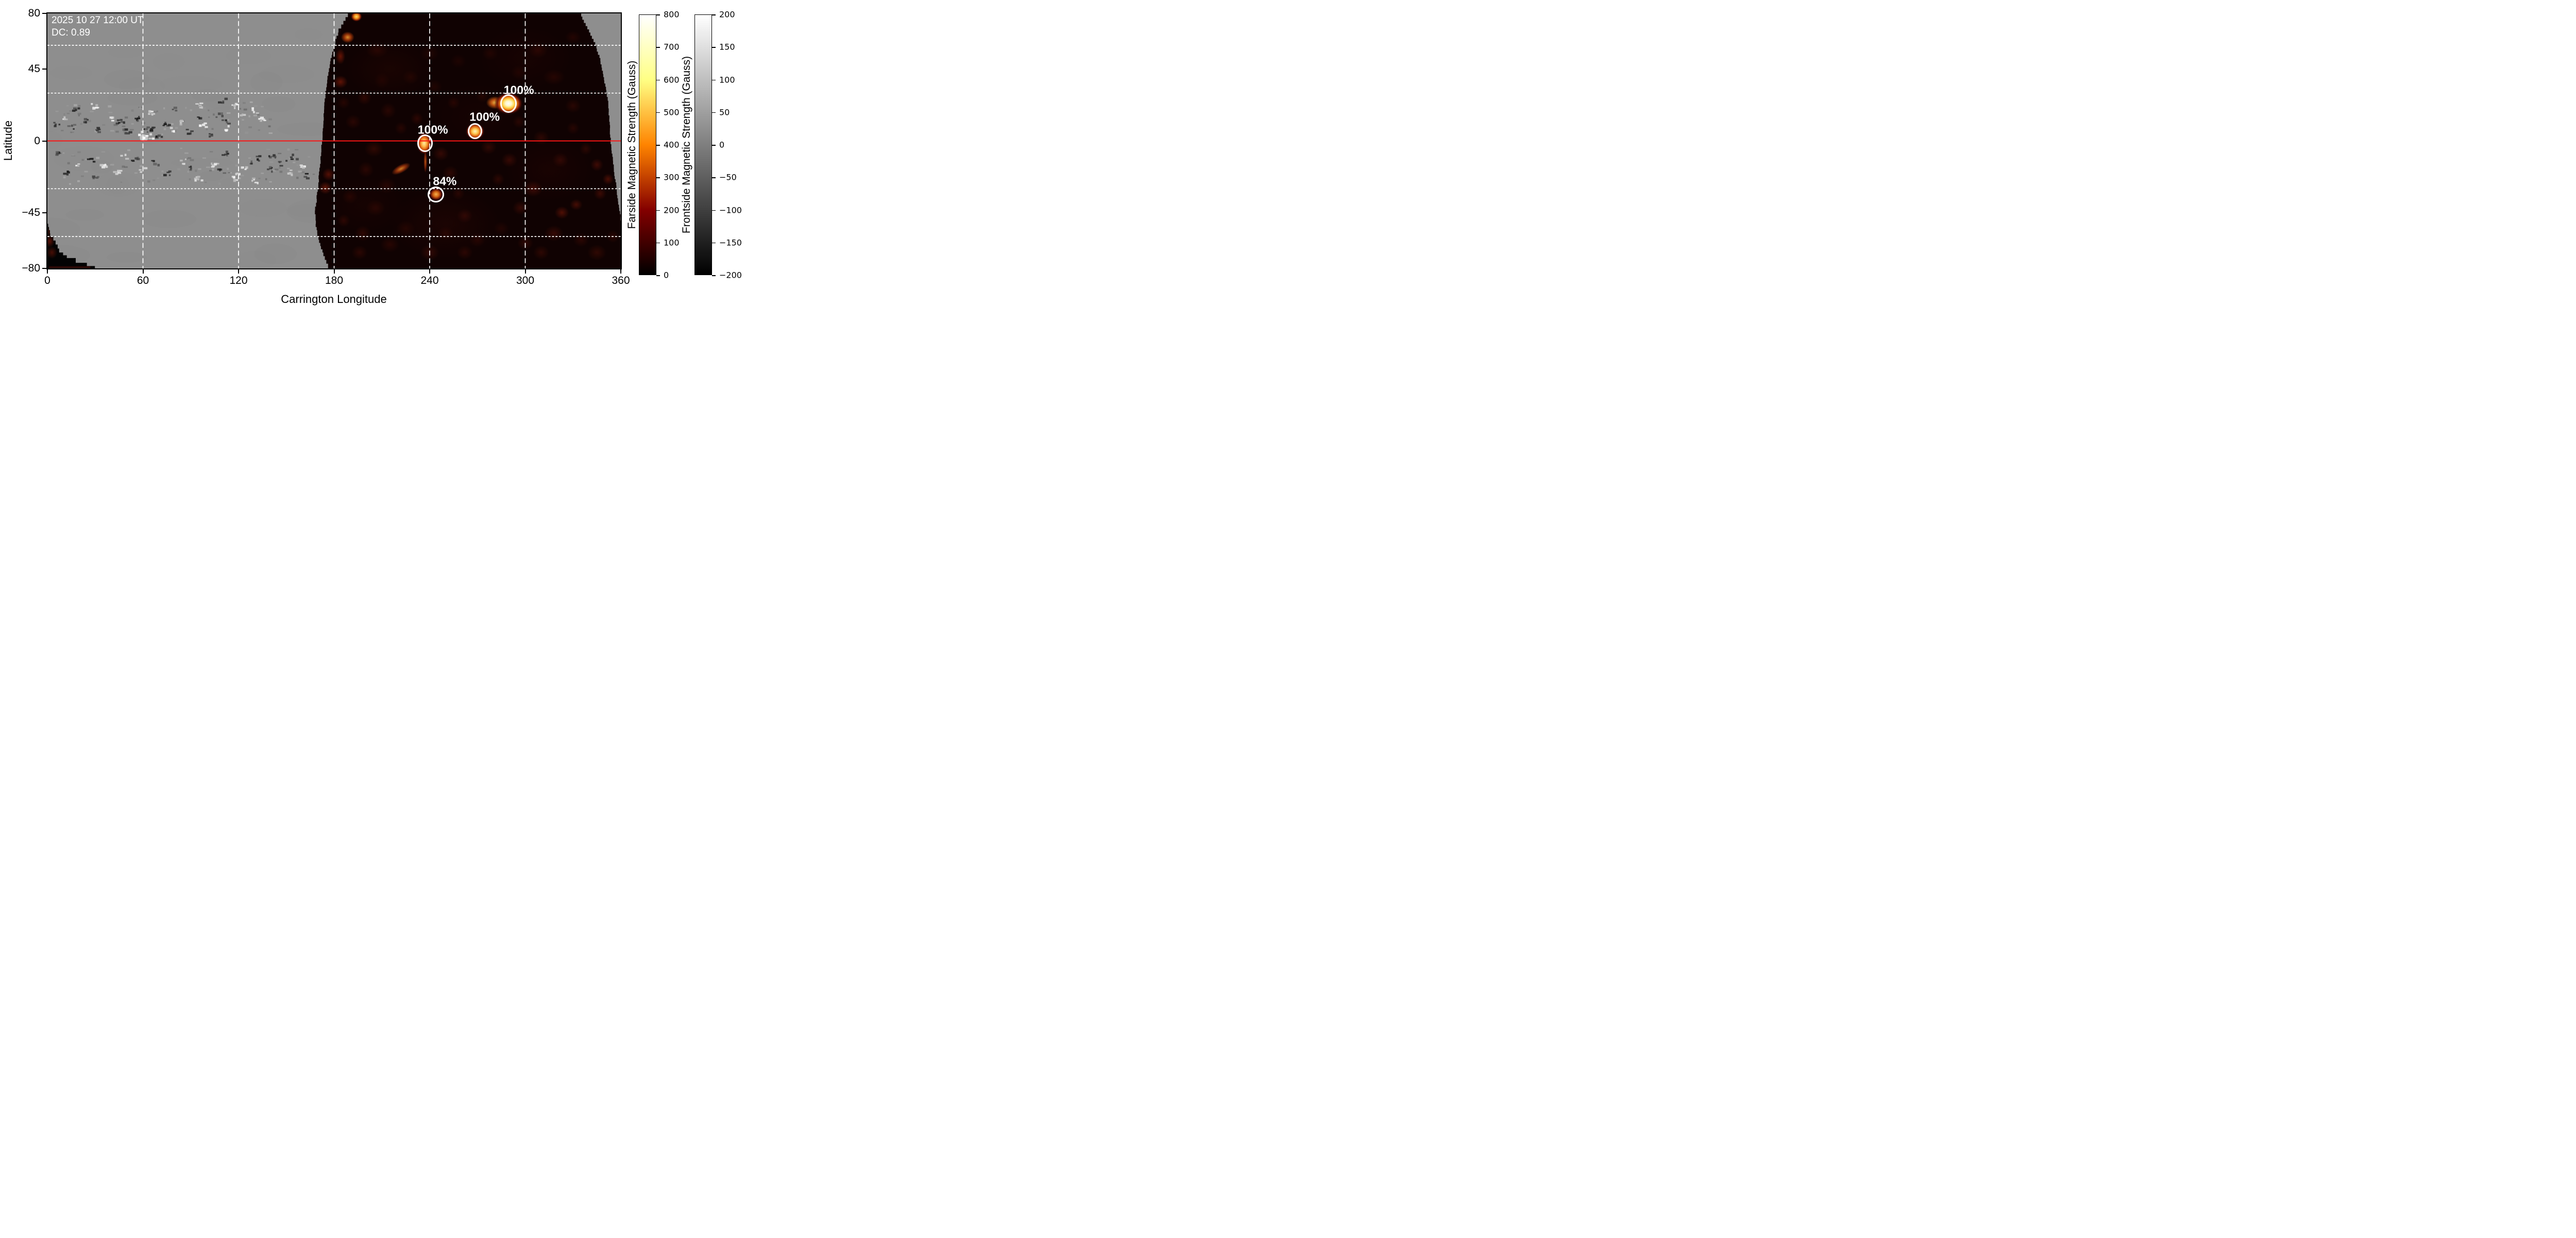  Describe the element at coordinates (672, 210) in the screenshot. I see `farside-cbar-tick-label-200: 200` at that location.